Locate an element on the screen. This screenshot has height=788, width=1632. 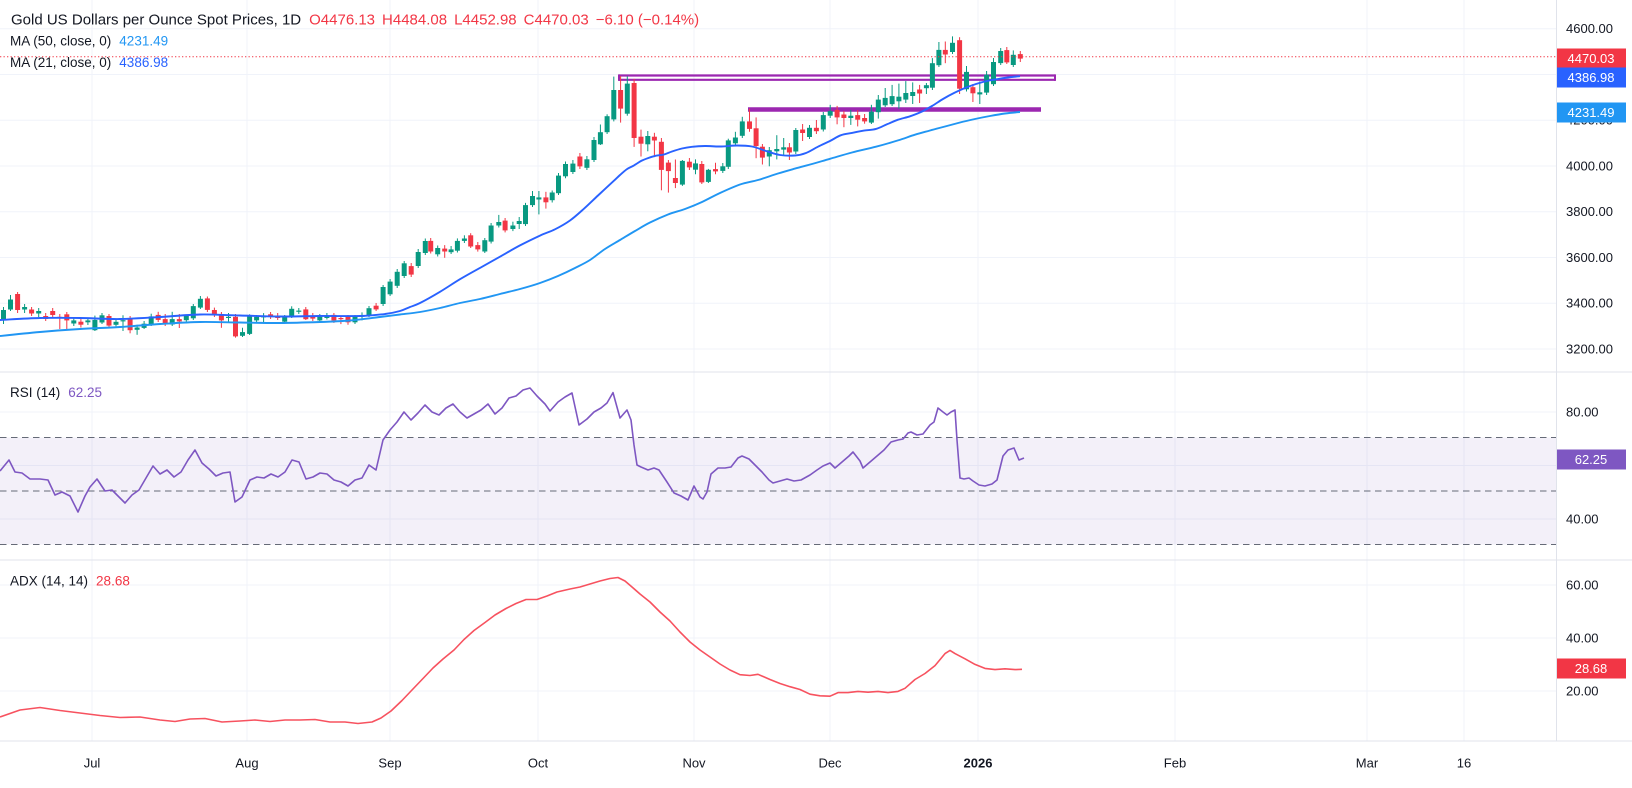
svg-text: Aug is located at coordinates (246, 763).